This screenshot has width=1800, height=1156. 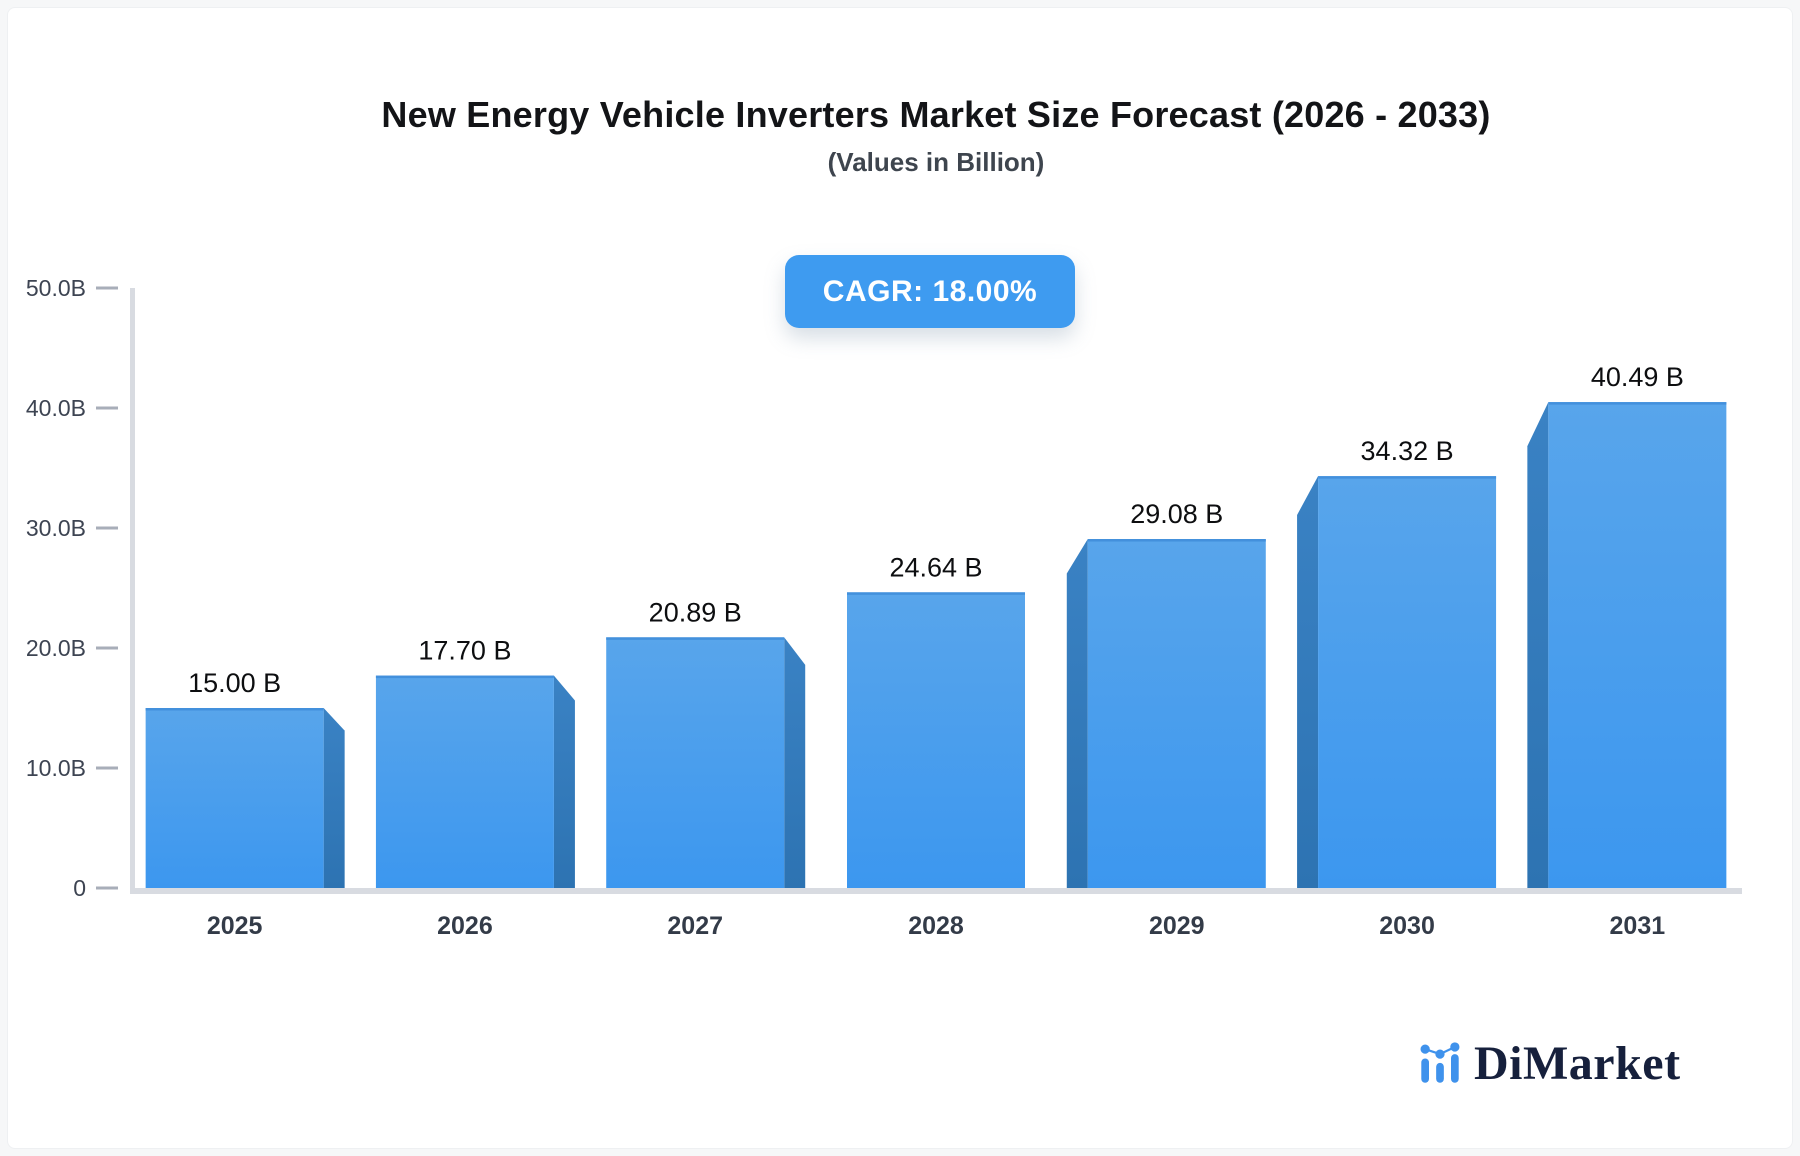 I want to click on x-axis-line, so click(x=936, y=891).